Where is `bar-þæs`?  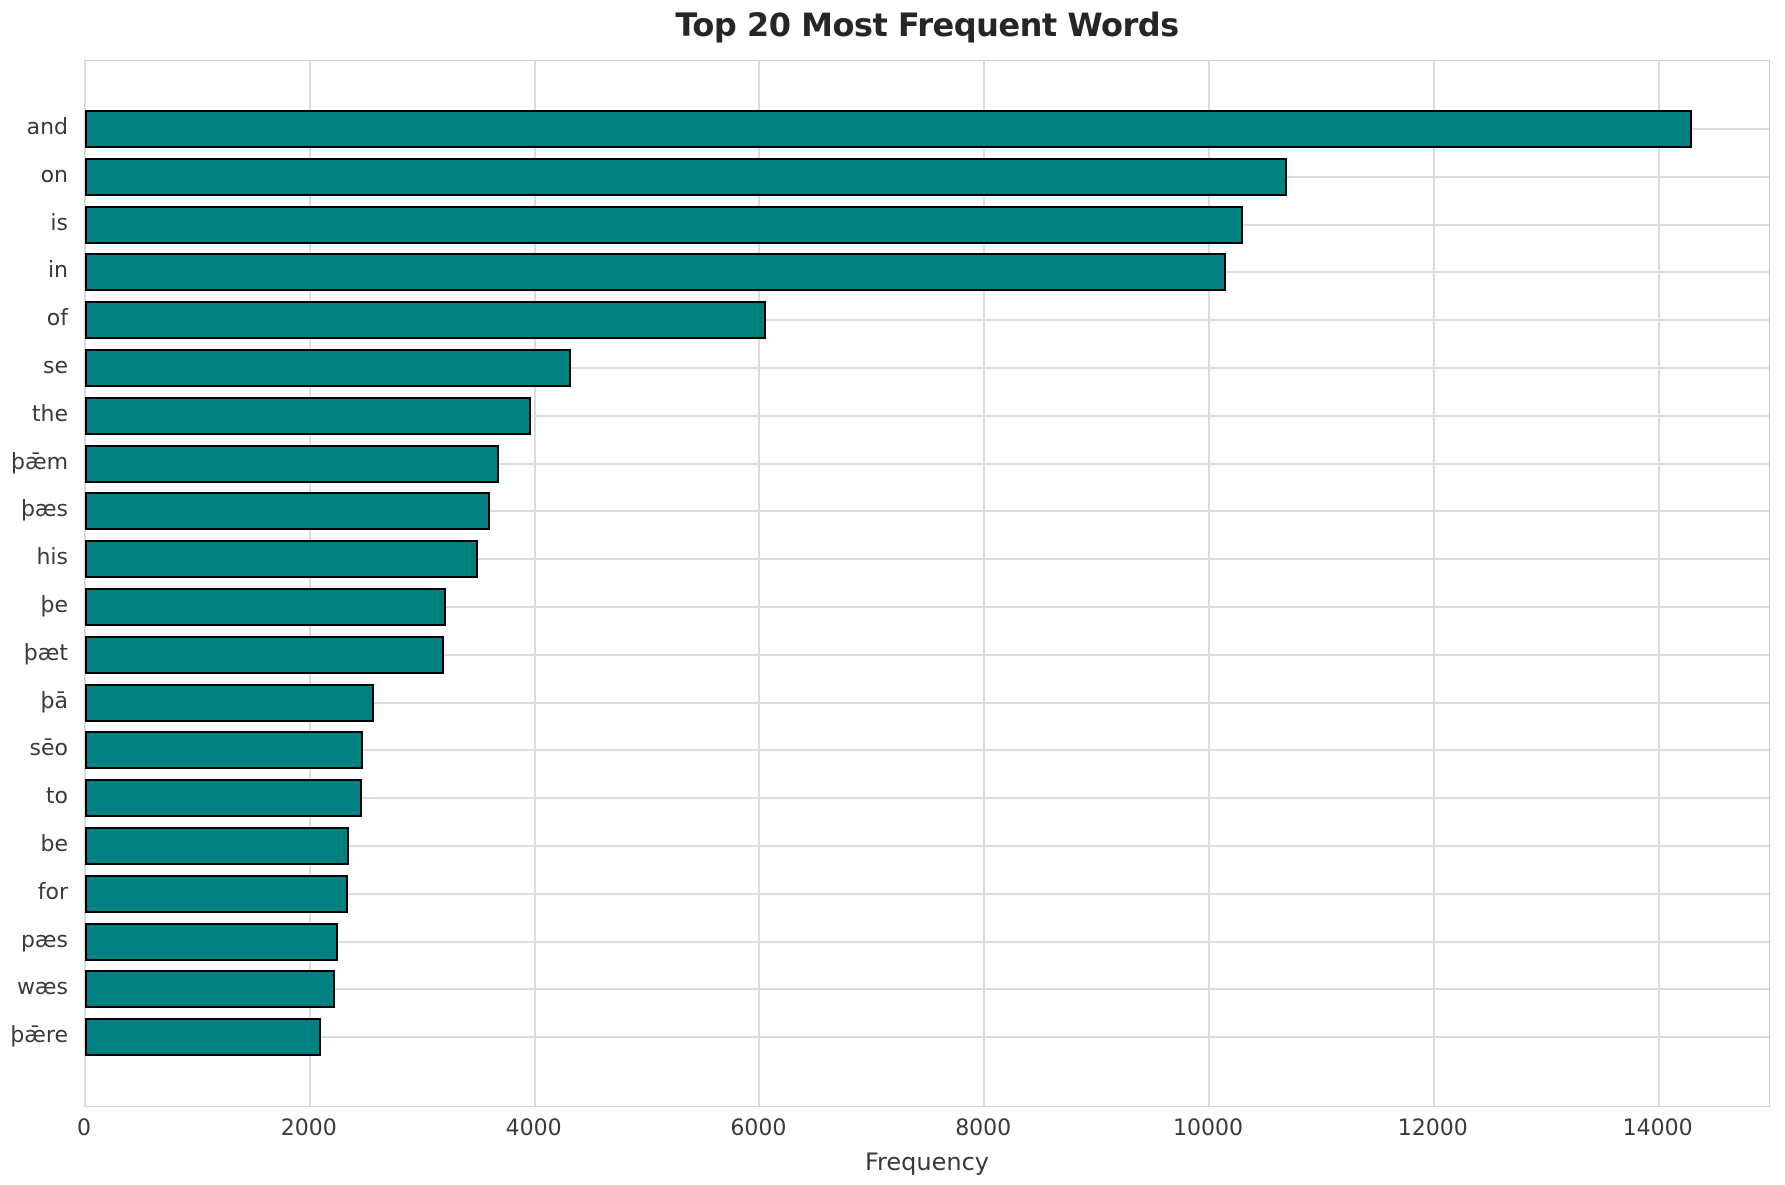
bar-þæs is located at coordinates (287, 511).